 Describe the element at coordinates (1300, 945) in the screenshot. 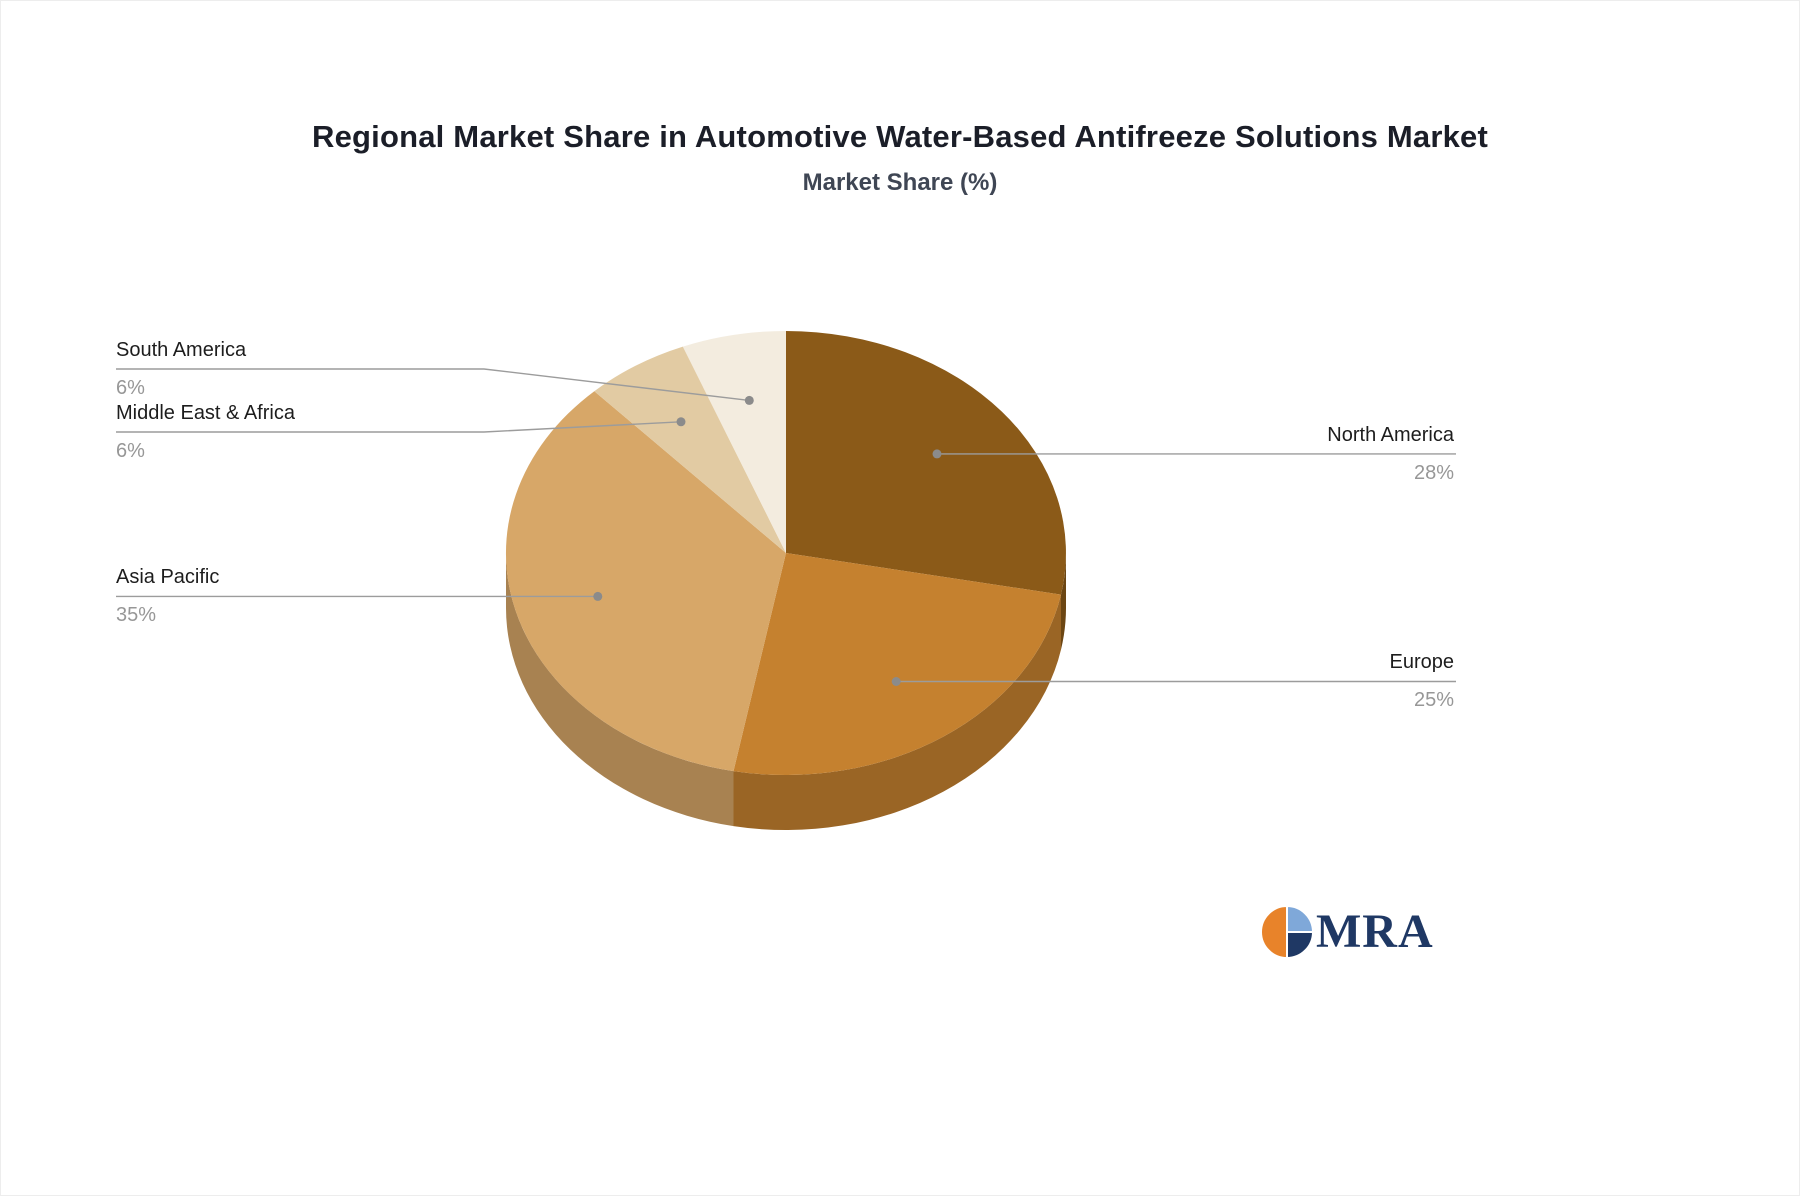

I see `logo-wedge-navy` at that location.